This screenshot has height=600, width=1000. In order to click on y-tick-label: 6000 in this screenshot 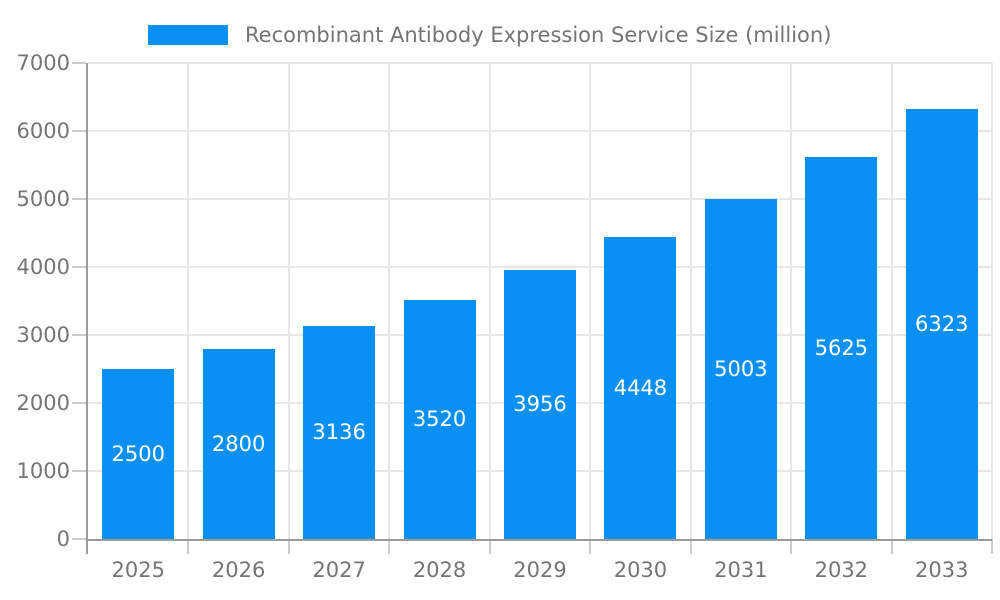, I will do `click(43, 131)`.